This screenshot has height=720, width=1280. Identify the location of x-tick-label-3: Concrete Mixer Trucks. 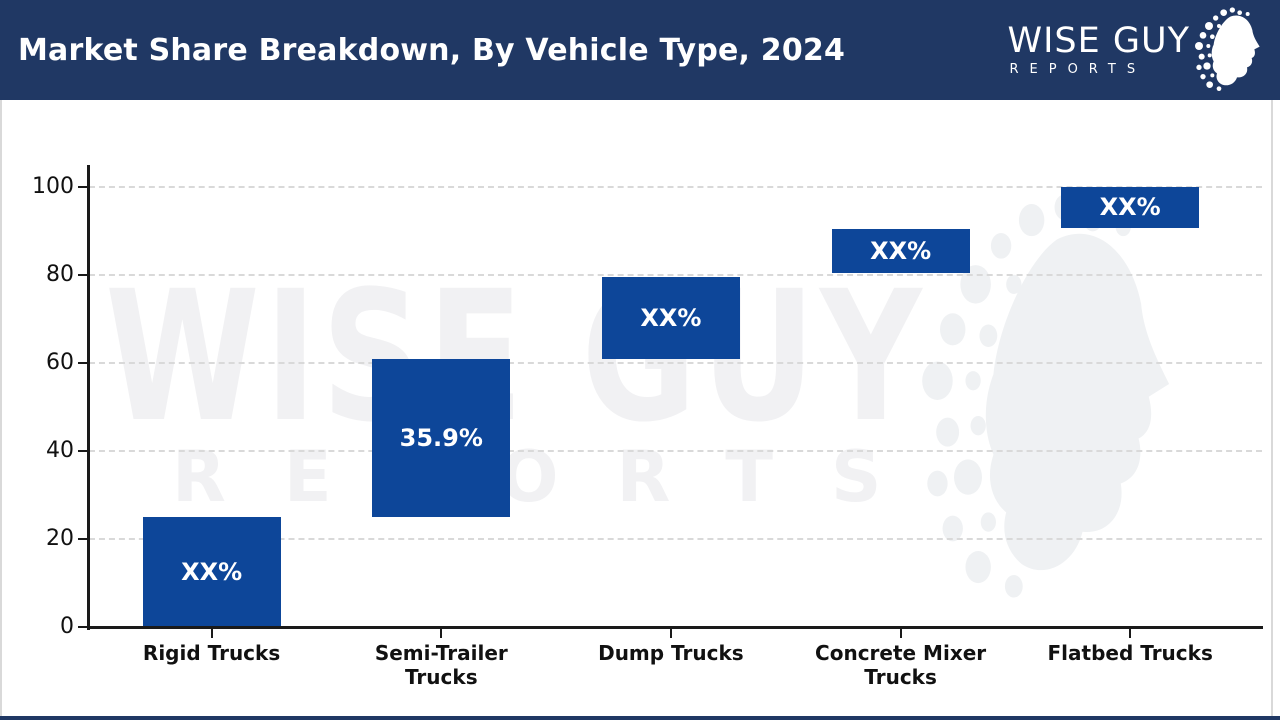
(901, 665).